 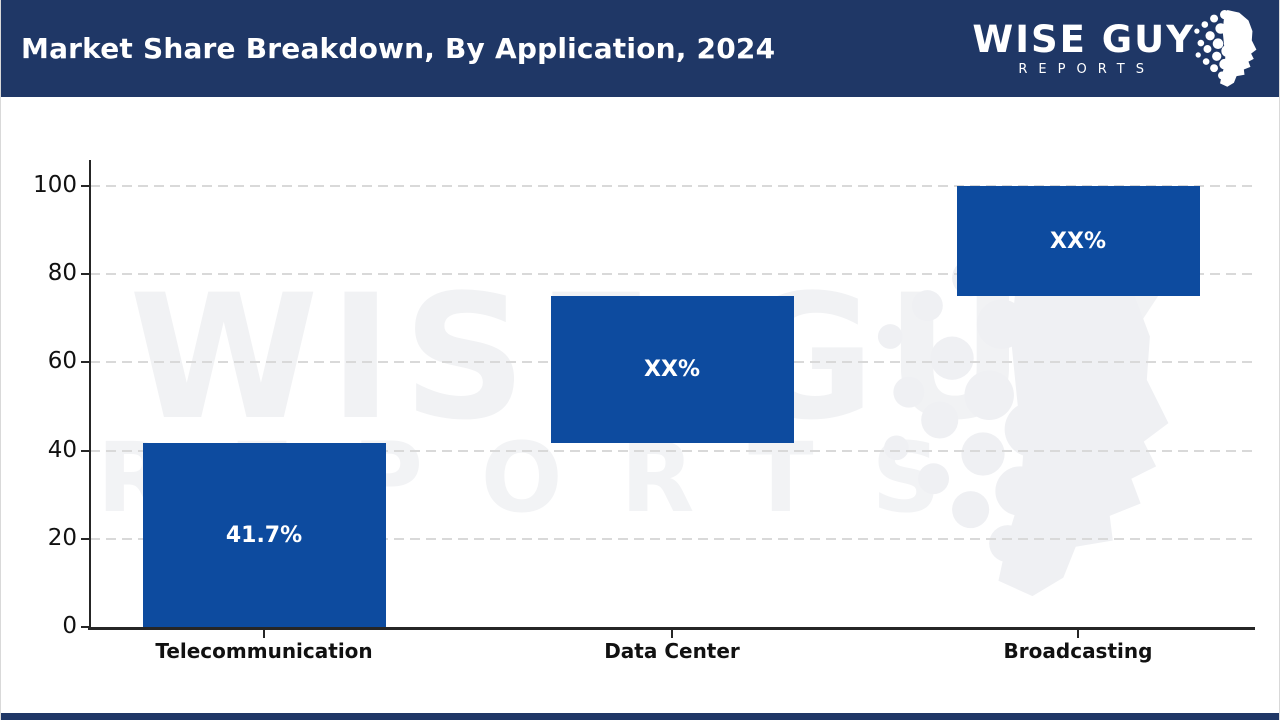 I want to click on x-tick-label: Broadcasting, so click(x=1078, y=651).